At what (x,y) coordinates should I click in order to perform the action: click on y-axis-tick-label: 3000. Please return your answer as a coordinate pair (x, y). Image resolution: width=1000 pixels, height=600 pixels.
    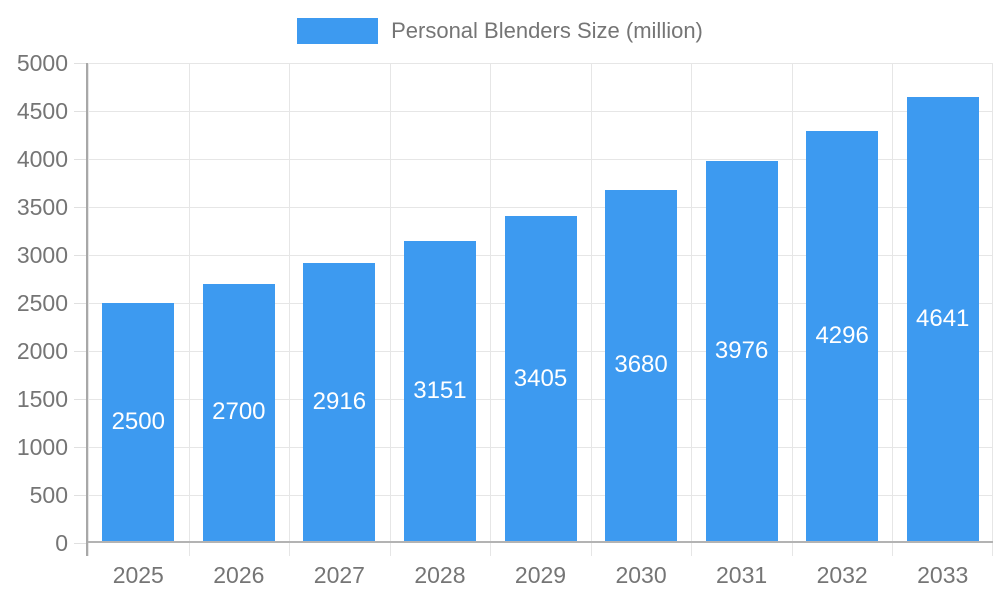
    Looking at the image, I should click on (42, 255).